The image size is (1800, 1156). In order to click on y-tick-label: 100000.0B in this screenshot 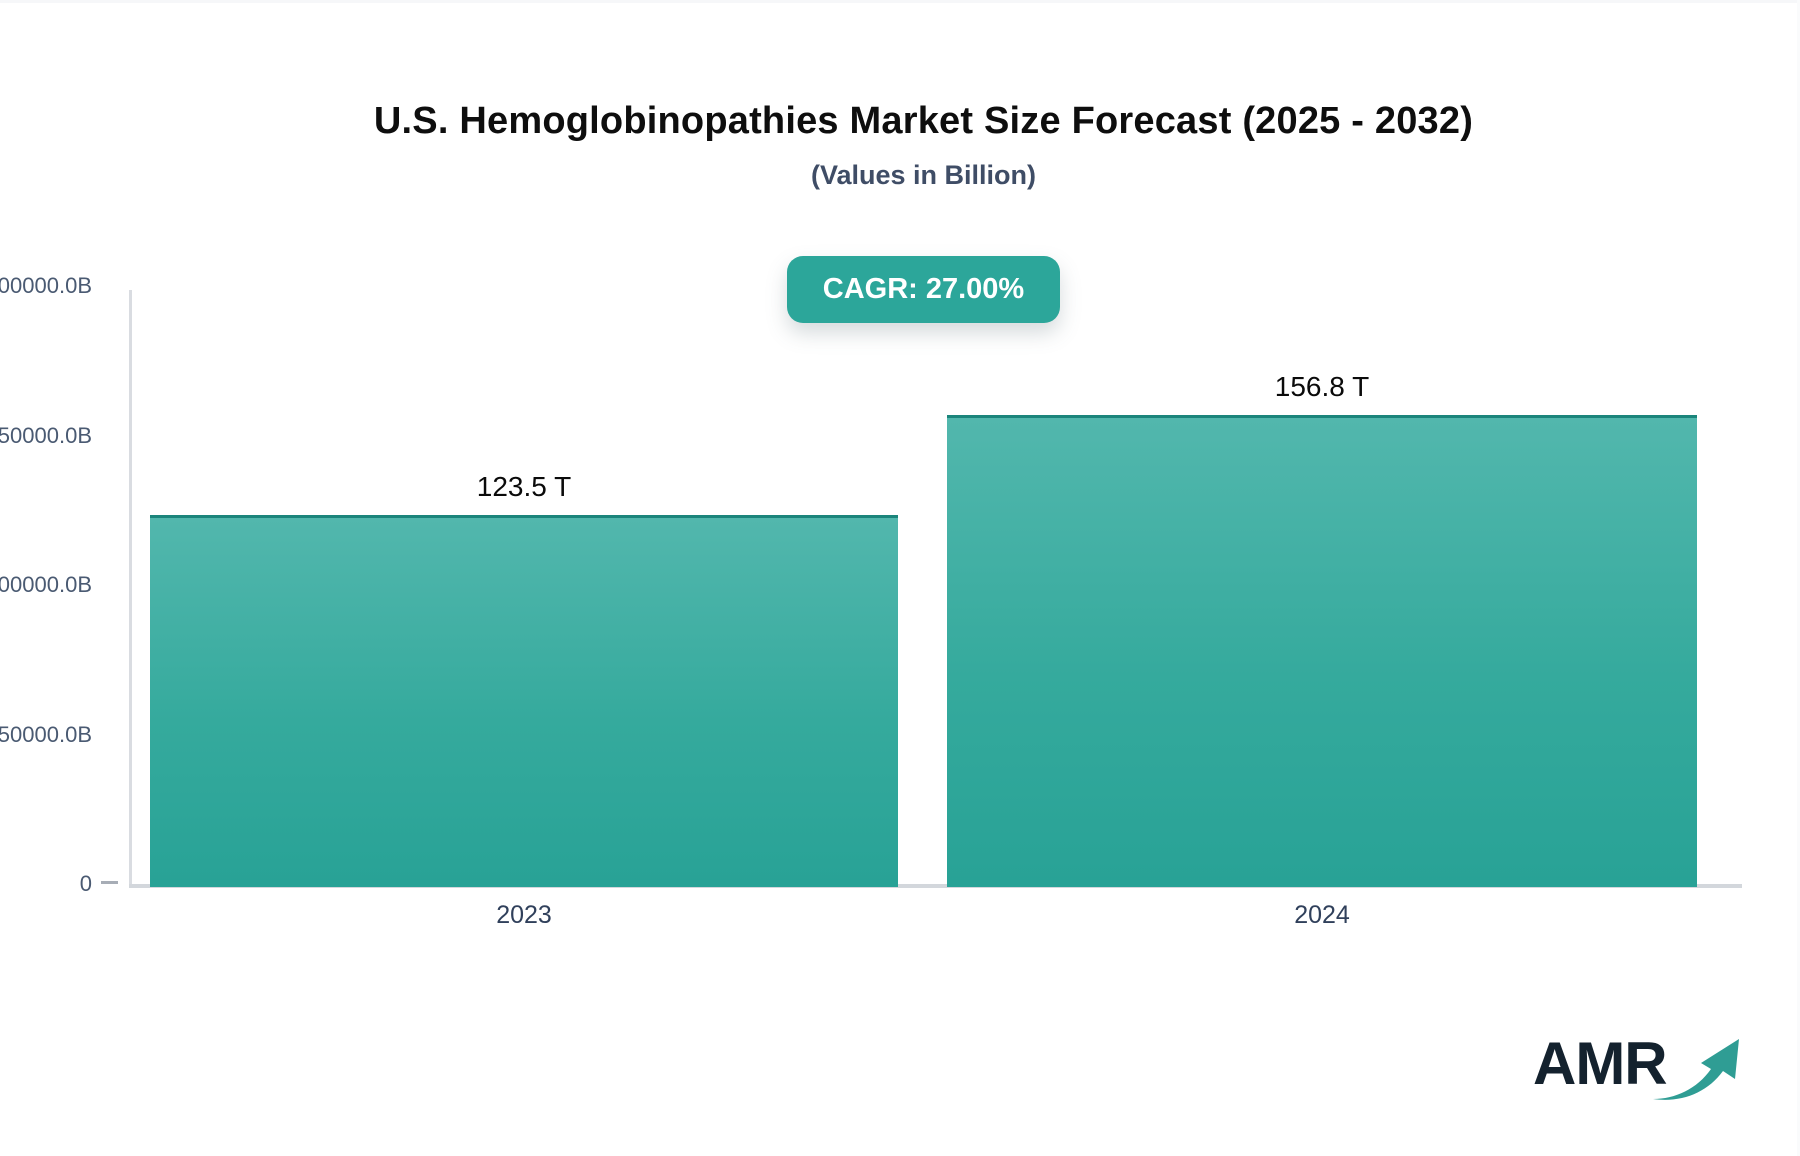, I will do `click(46, 584)`.